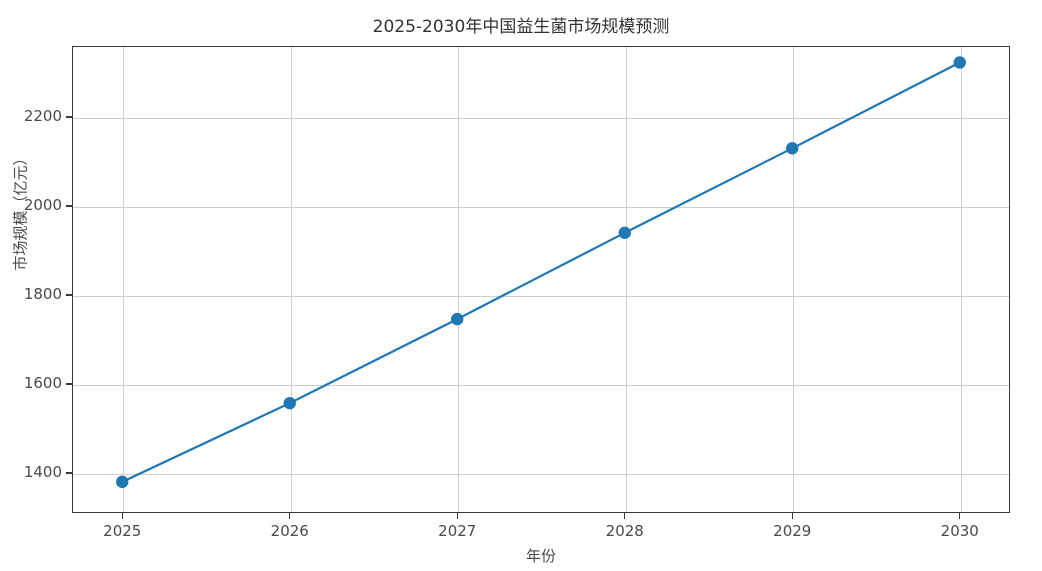  What do you see at coordinates (42, 116) in the screenshot?
I see `y-tick-label: 2200` at bounding box center [42, 116].